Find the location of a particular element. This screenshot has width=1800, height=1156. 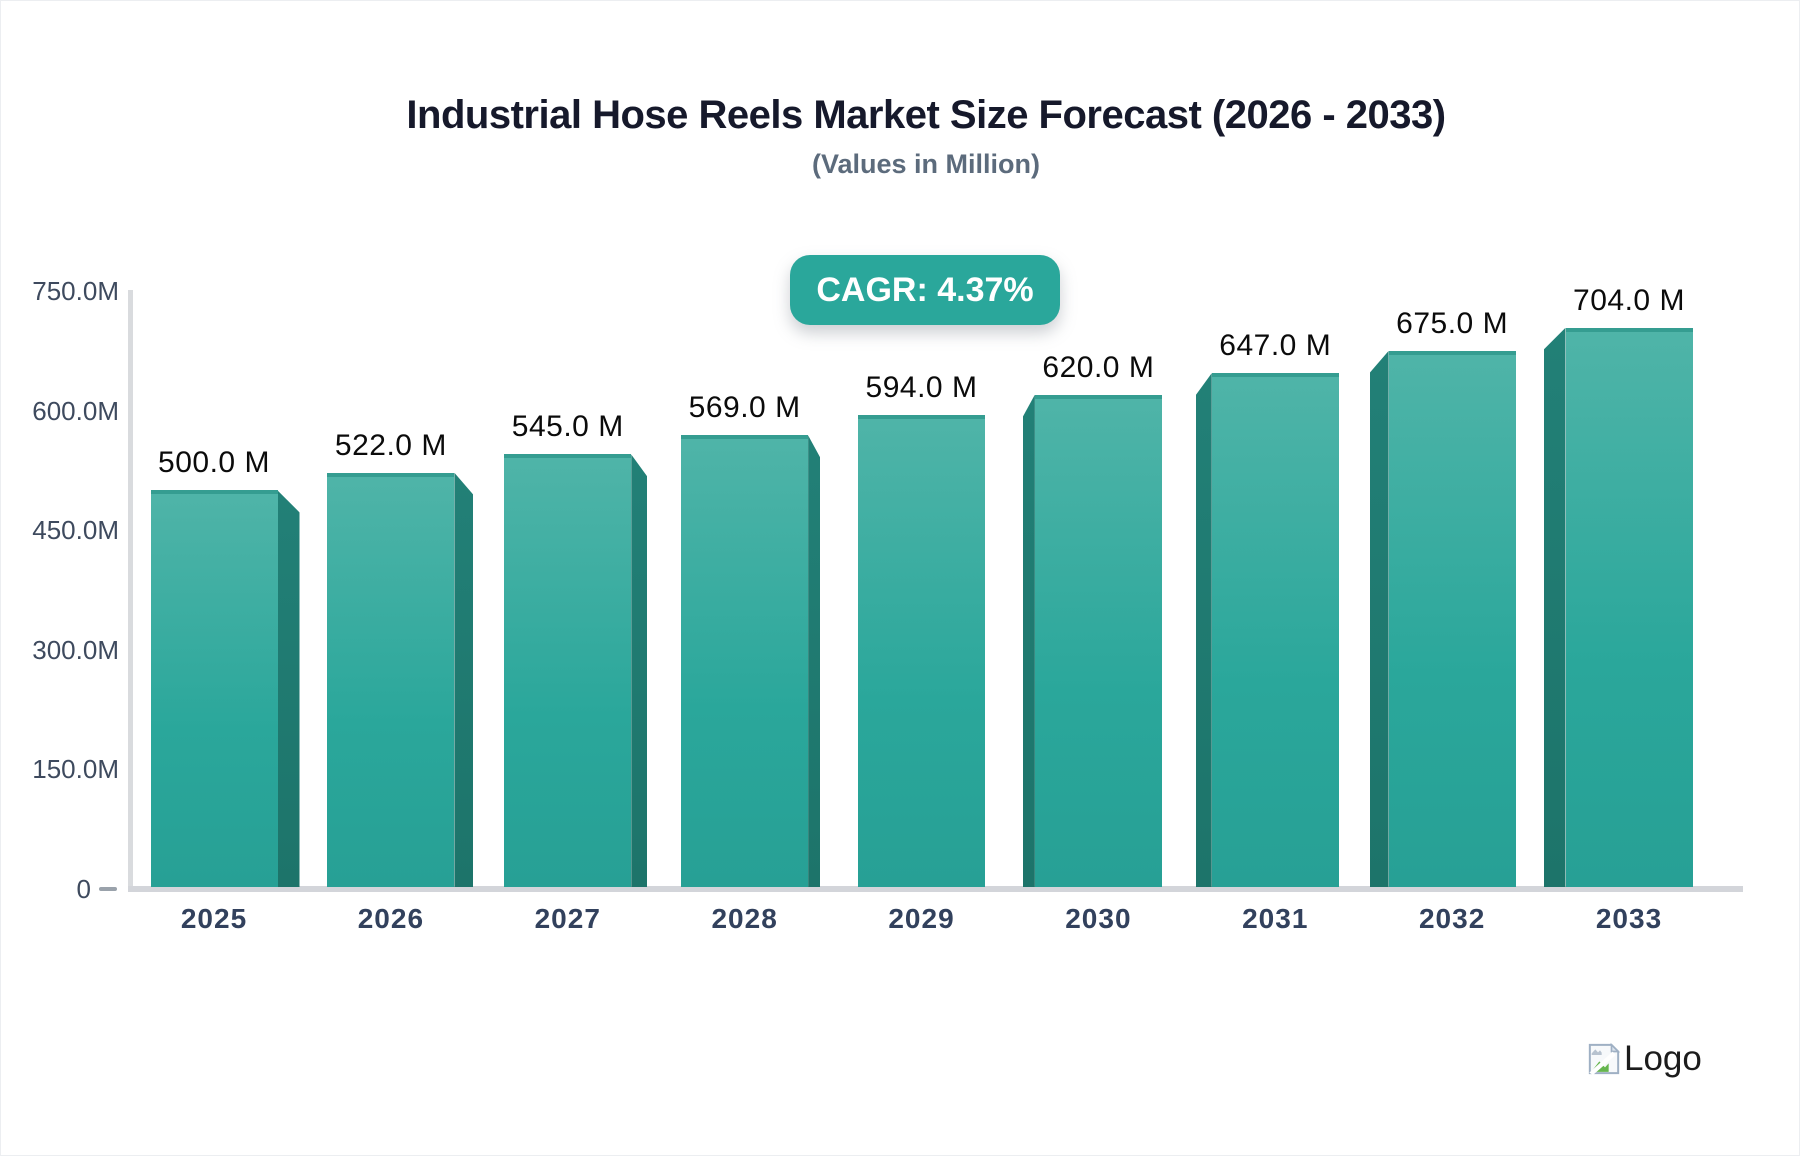

zero-tick-mark is located at coordinates (108, 889).